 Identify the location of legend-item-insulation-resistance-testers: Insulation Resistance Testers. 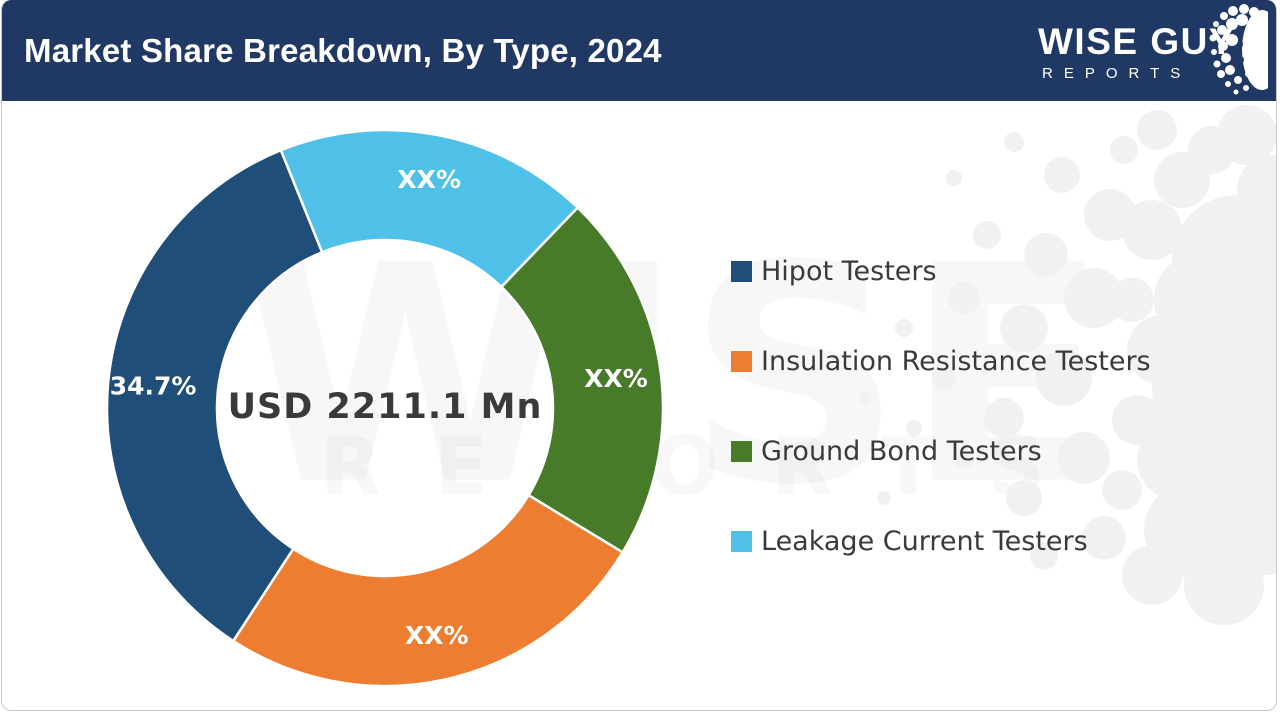
(941, 361).